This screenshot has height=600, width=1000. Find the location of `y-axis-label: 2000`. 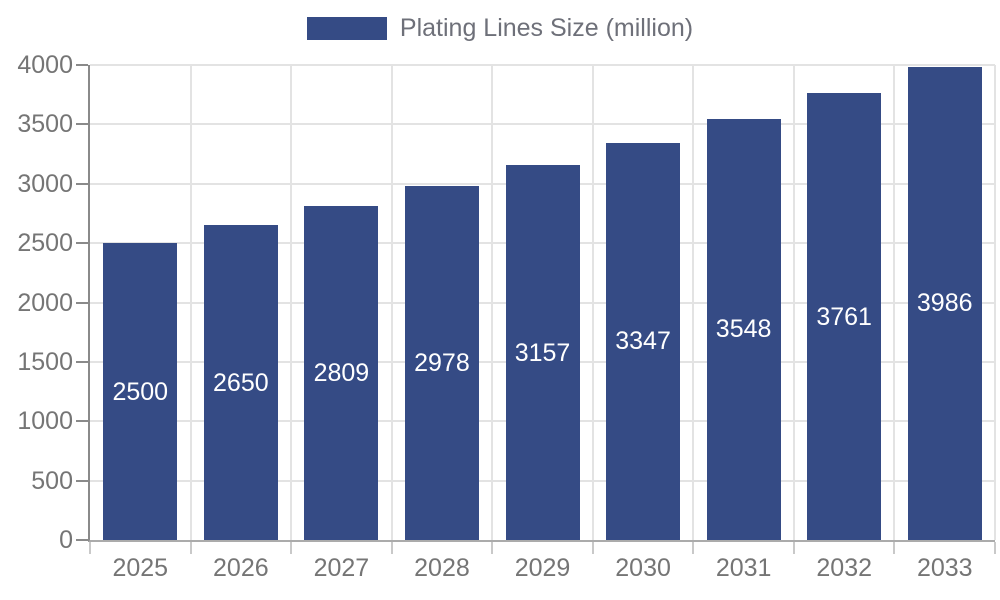

y-axis-label: 2000 is located at coordinates (45, 302).